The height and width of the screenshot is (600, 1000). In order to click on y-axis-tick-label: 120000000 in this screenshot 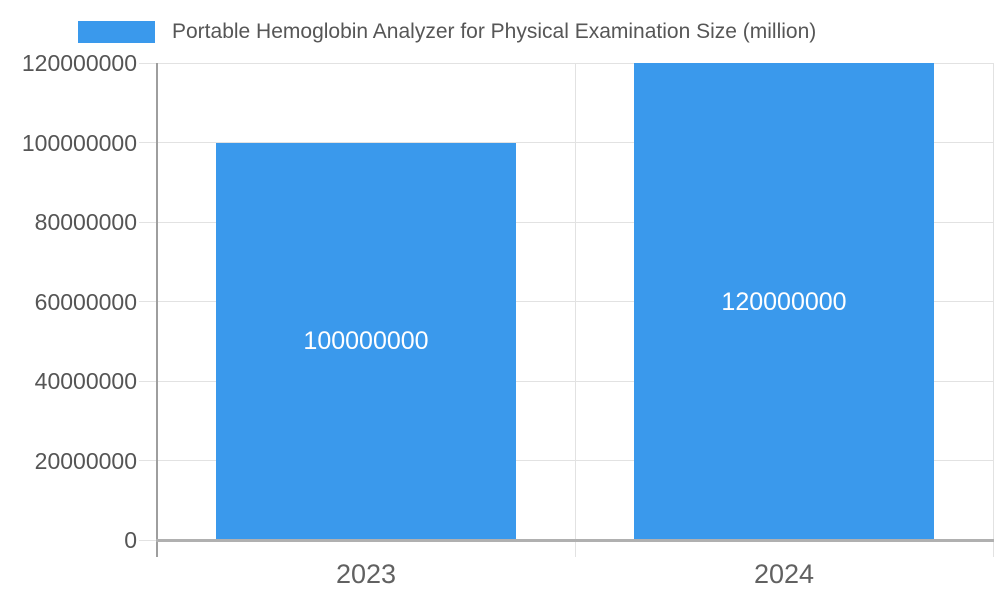, I will do `click(79, 63)`.